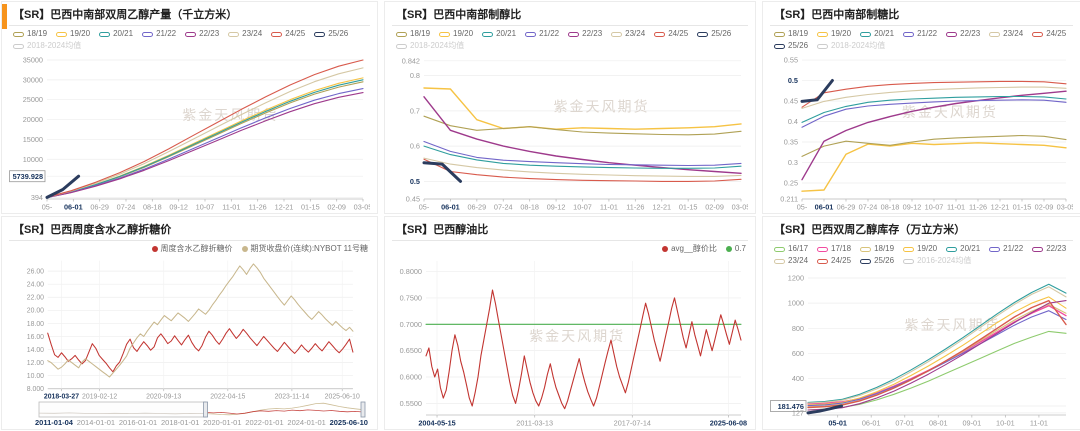 This screenshot has height=431, width=1080. What do you see at coordinates (970, 248) in the screenshot?
I see `legend-label: 20/21` at bounding box center [970, 248].